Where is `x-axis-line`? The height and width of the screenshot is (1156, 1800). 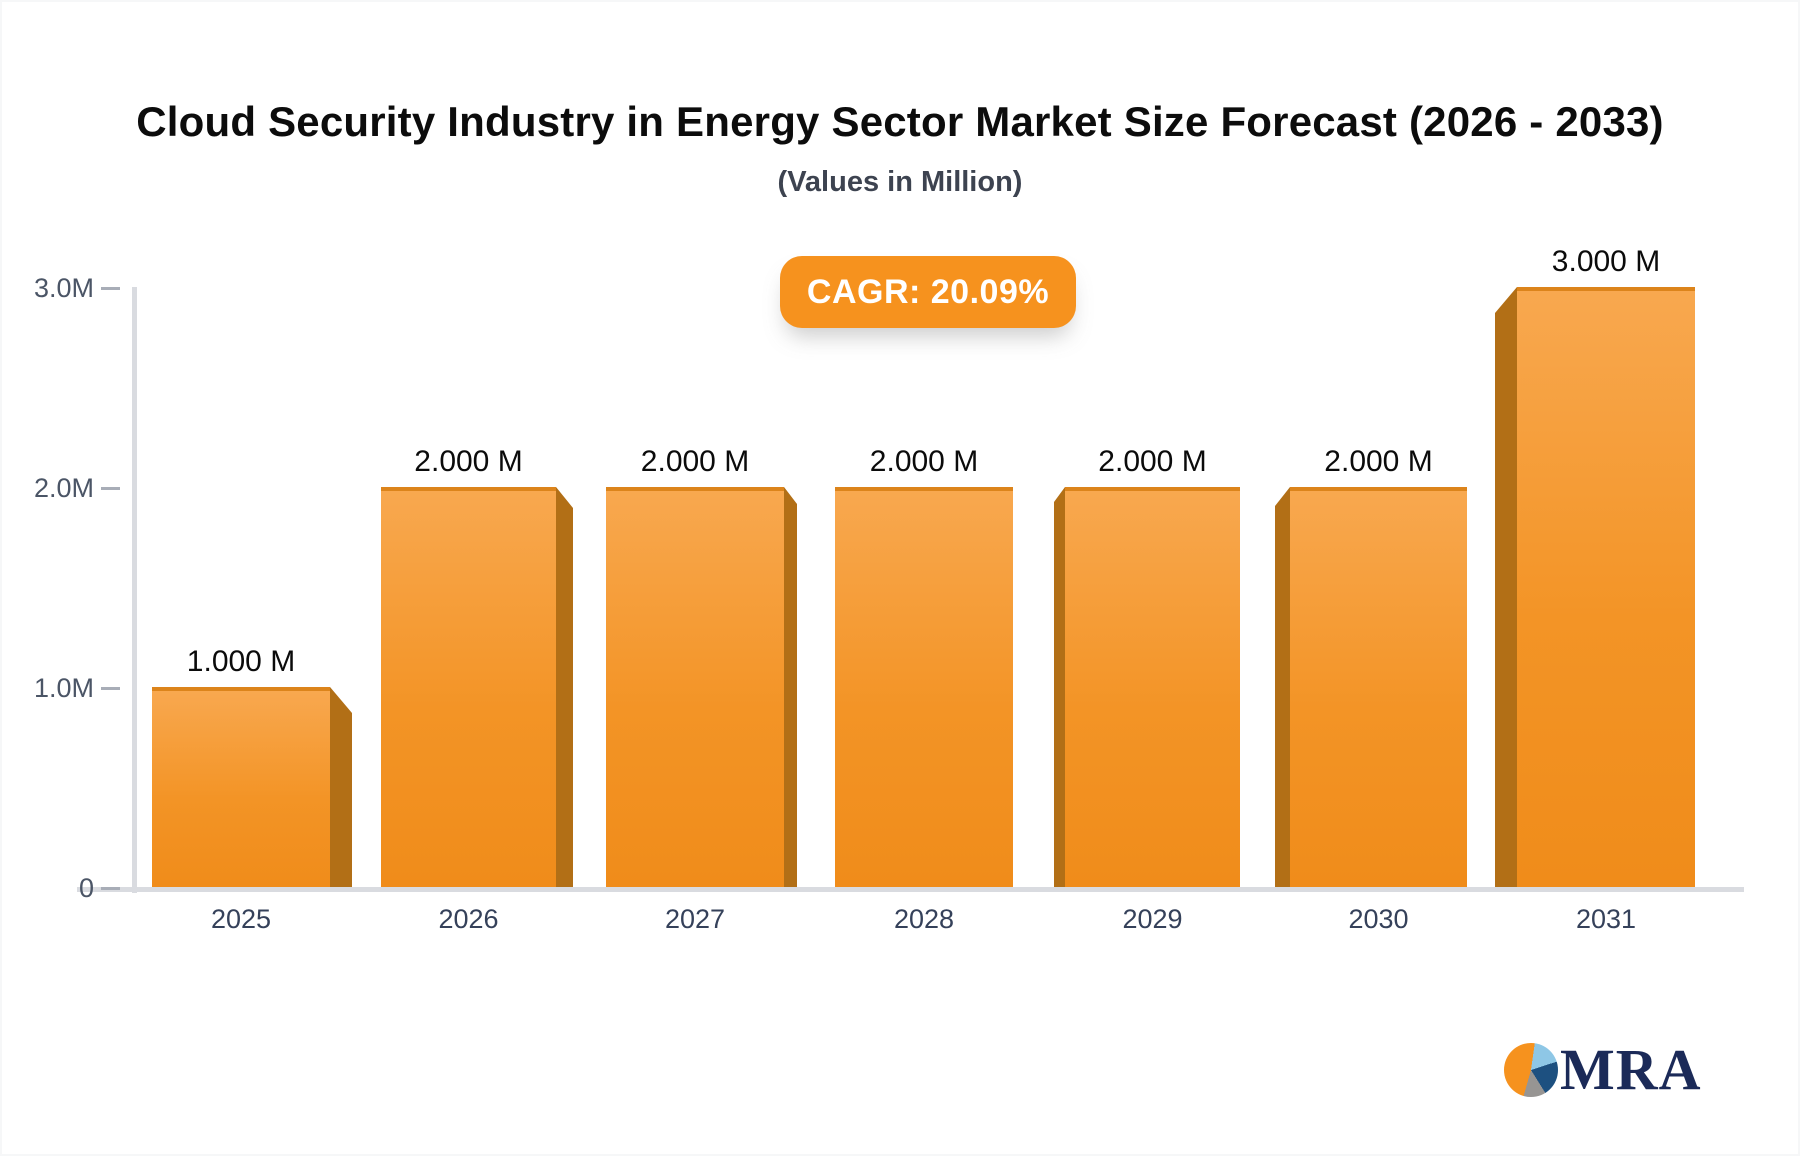 x-axis-line is located at coordinates (910, 889).